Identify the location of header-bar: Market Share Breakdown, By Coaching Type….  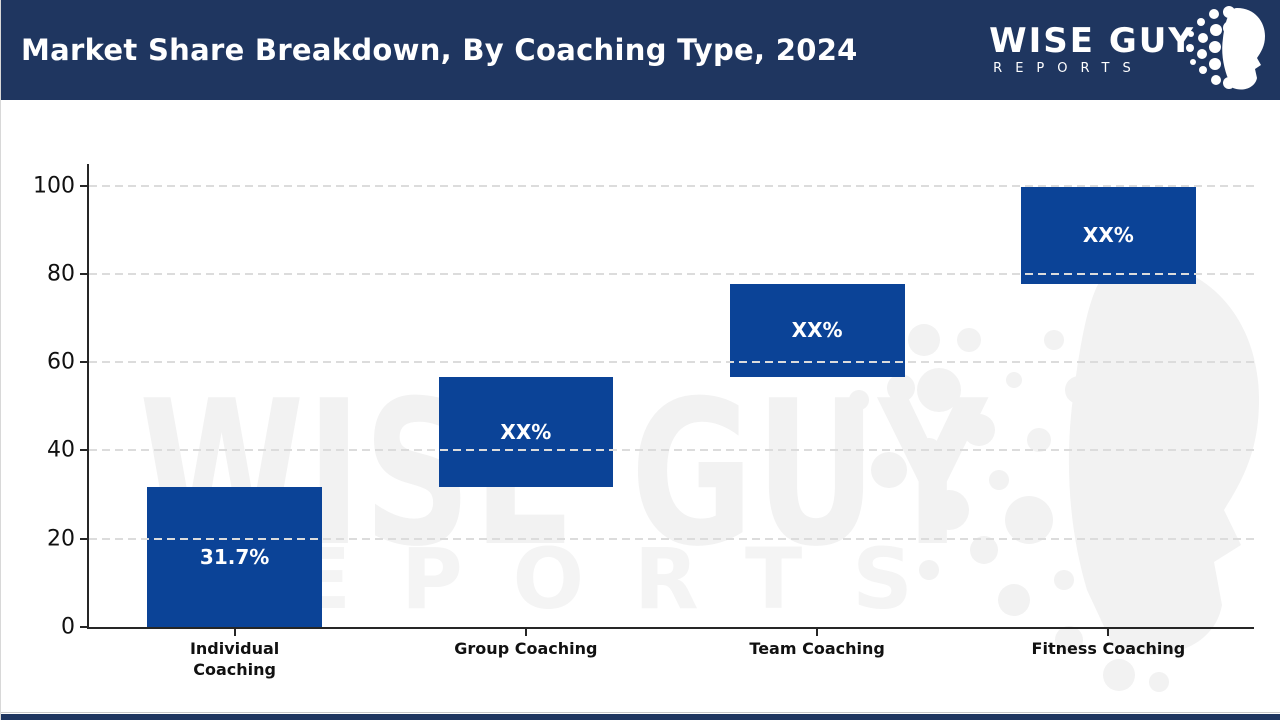
(640, 50).